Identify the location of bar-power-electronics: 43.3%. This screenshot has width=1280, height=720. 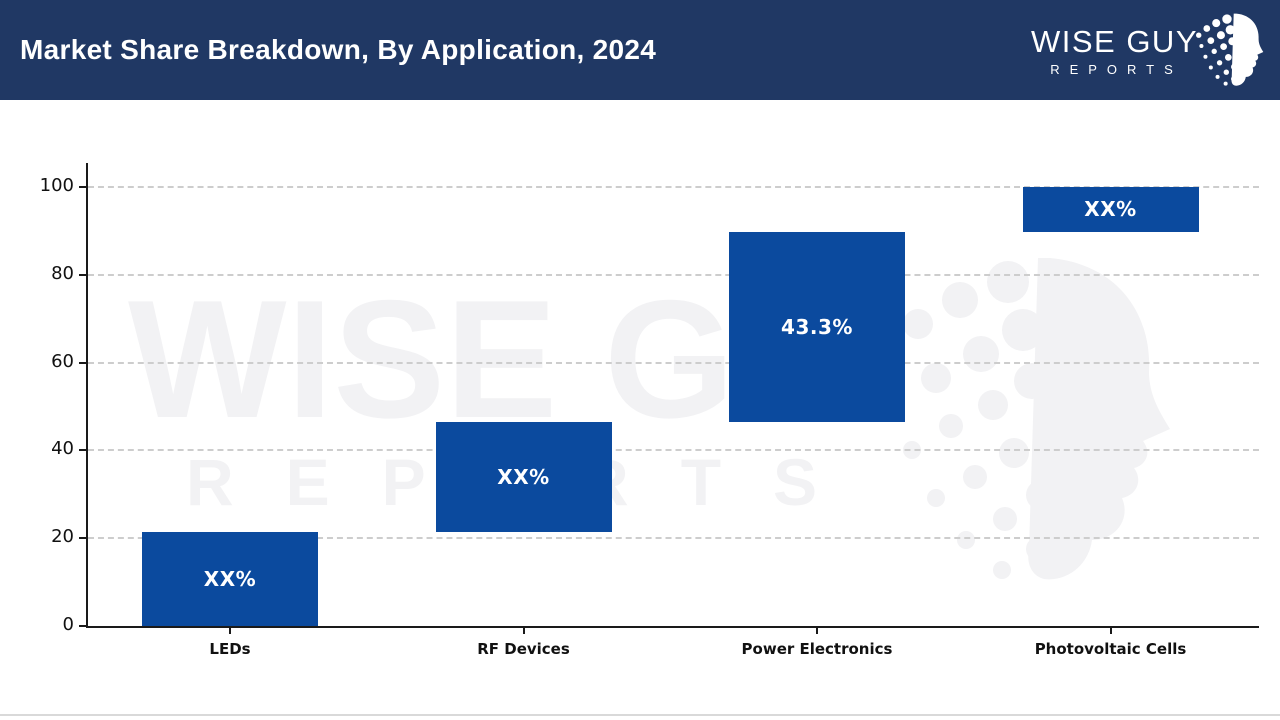
(817, 326).